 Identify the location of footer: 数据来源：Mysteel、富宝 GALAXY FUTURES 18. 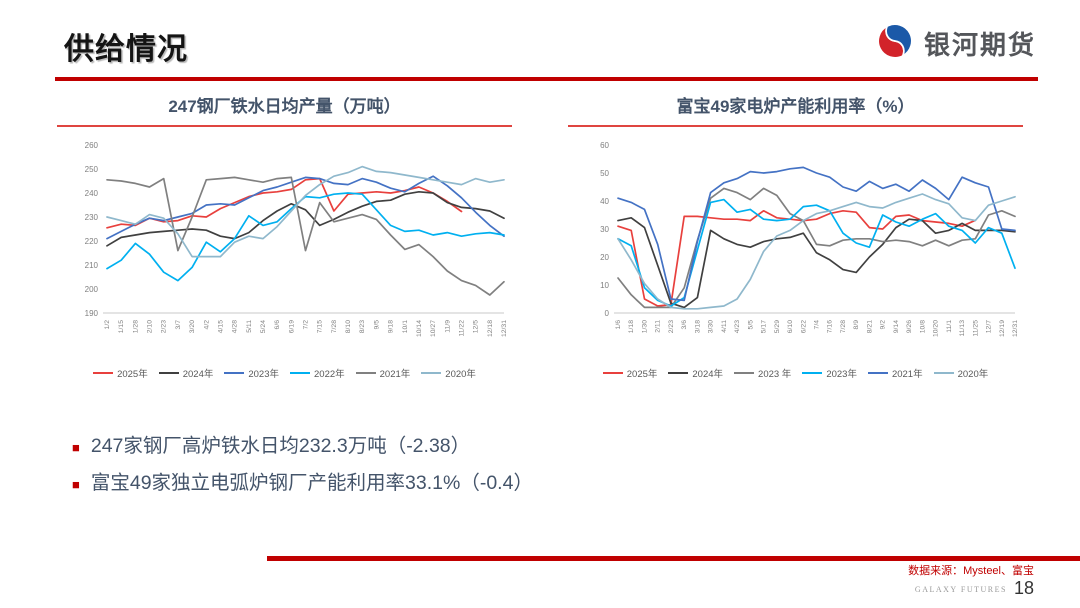
(971, 579).